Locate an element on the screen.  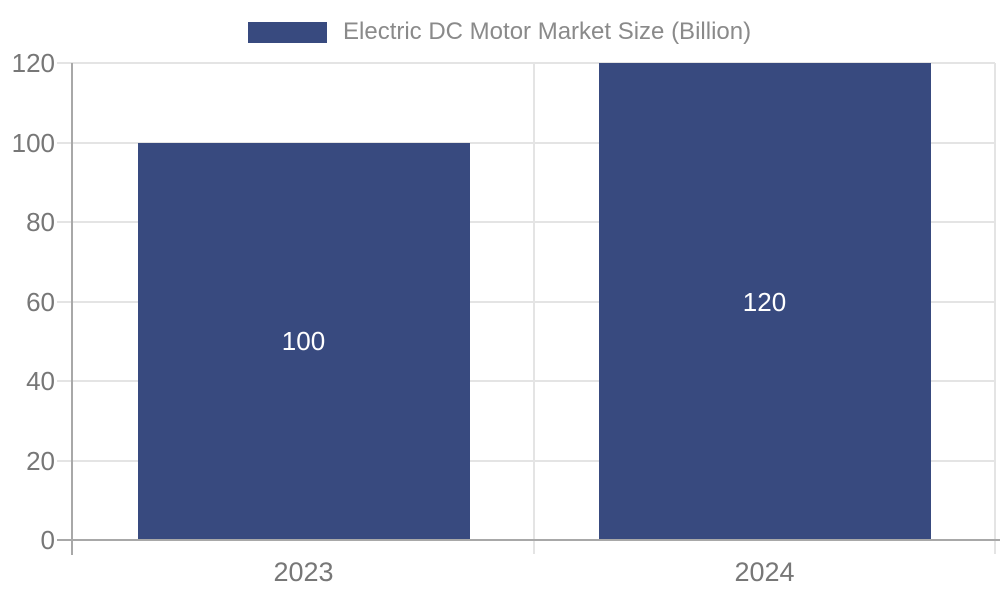
x-tick-label: 2023 is located at coordinates (303, 572).